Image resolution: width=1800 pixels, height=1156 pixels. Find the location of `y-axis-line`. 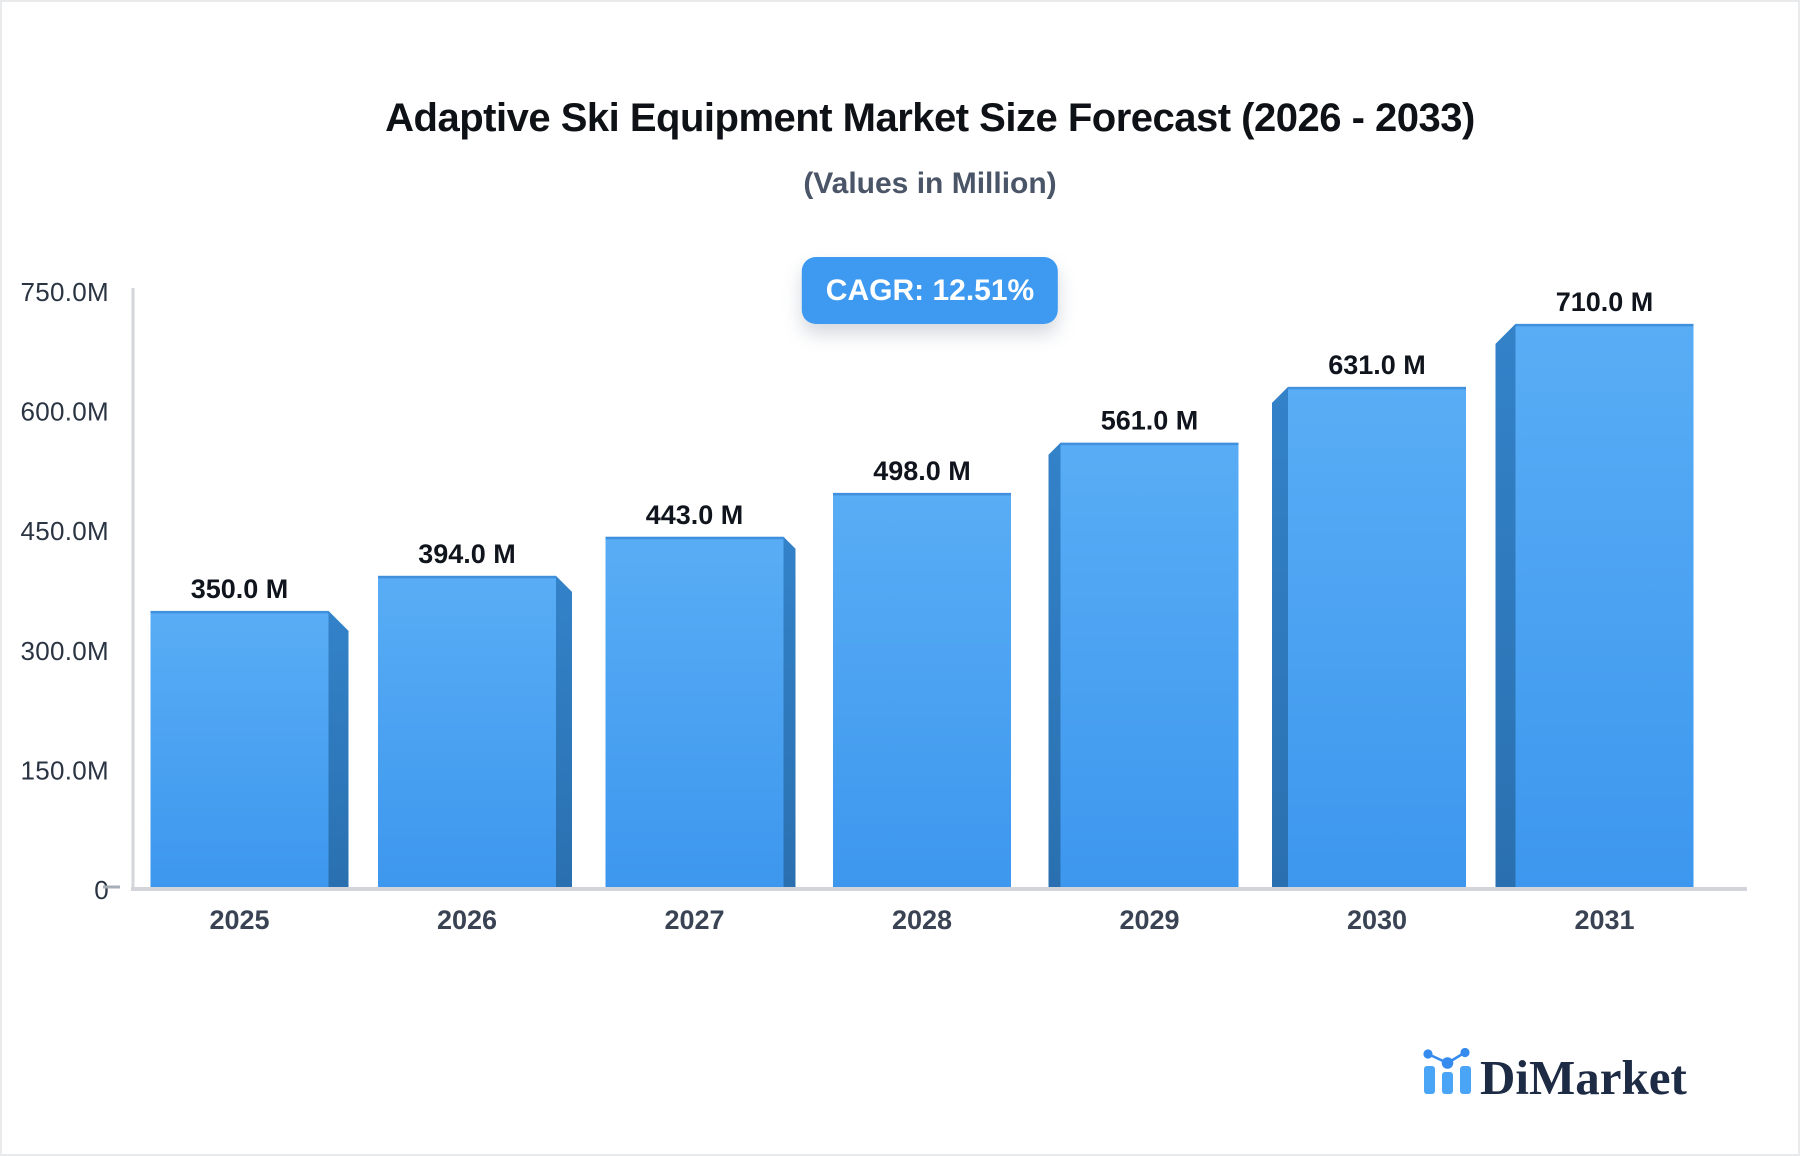

y-axis-line is located at coordinates (133, 588).